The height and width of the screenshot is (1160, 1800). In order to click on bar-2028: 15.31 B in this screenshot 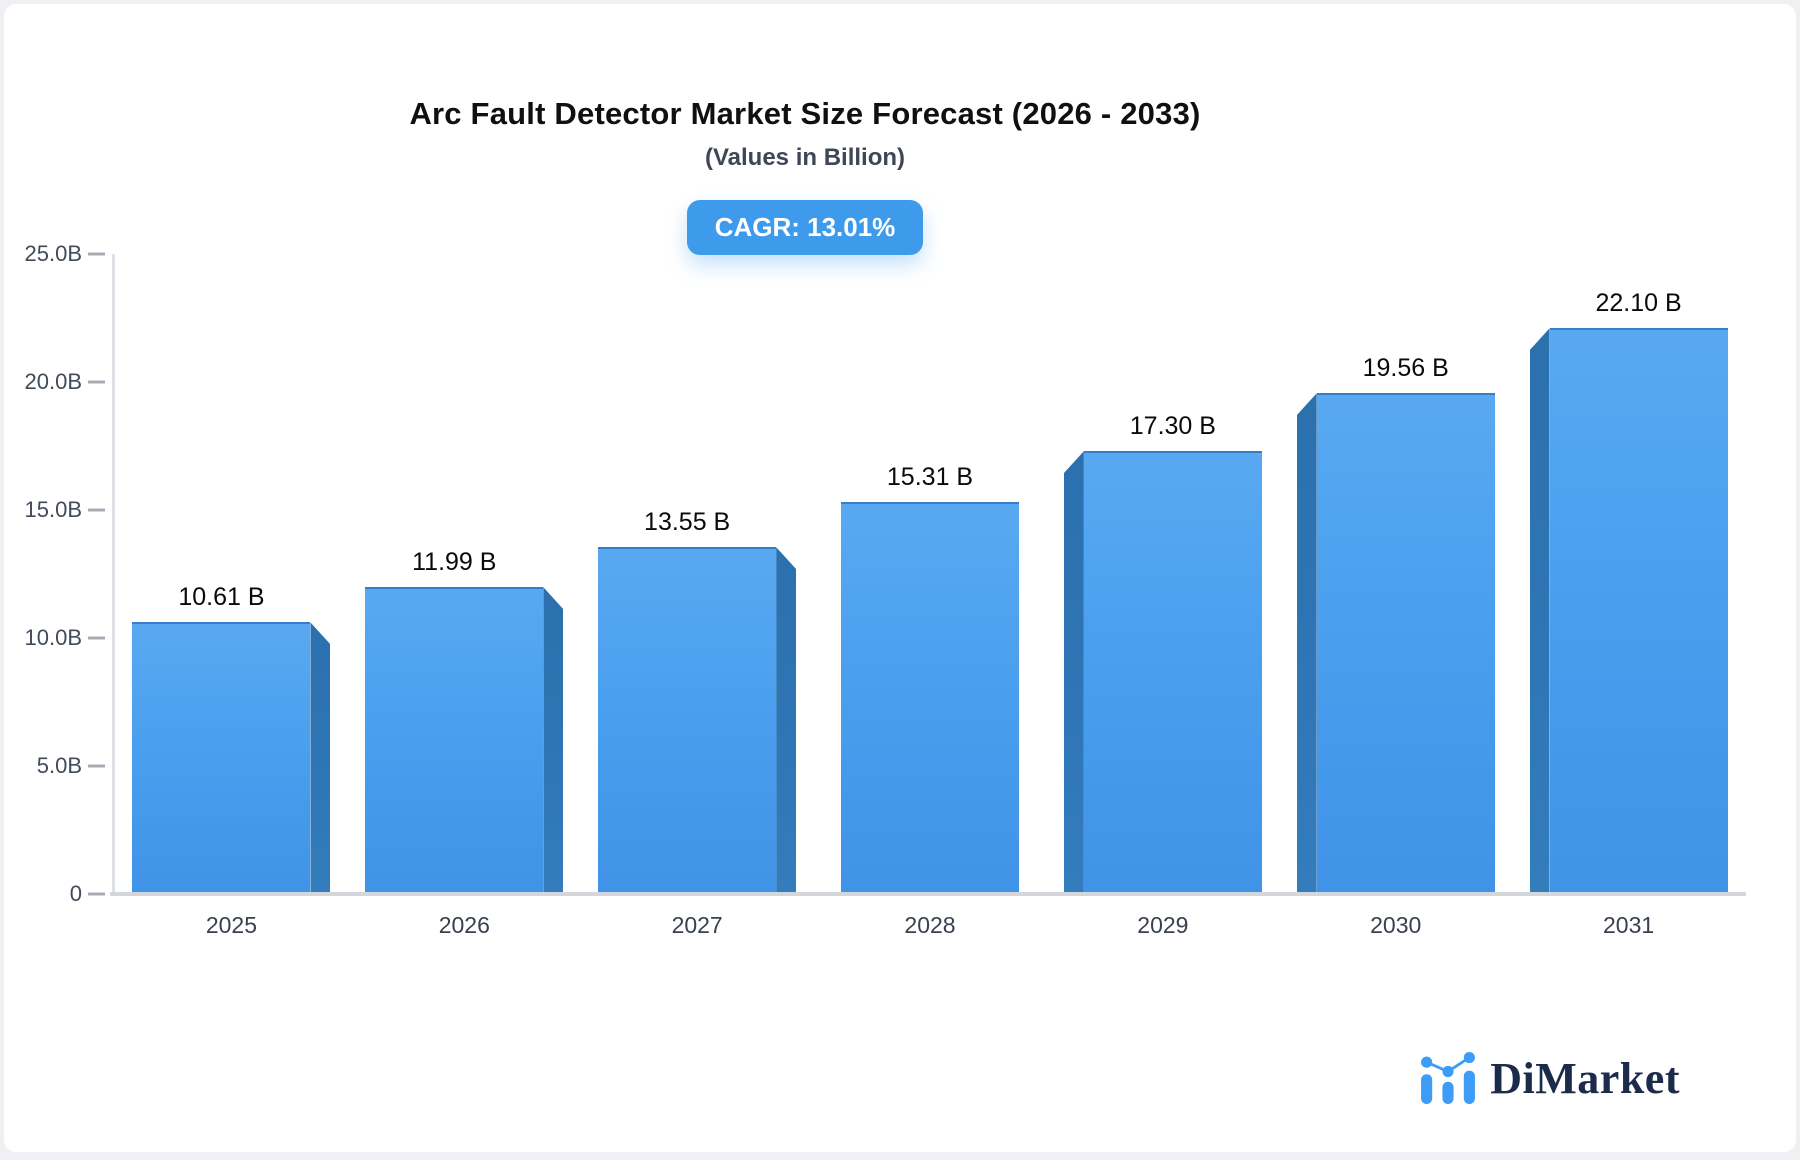, I will do `click(930, 678)`.